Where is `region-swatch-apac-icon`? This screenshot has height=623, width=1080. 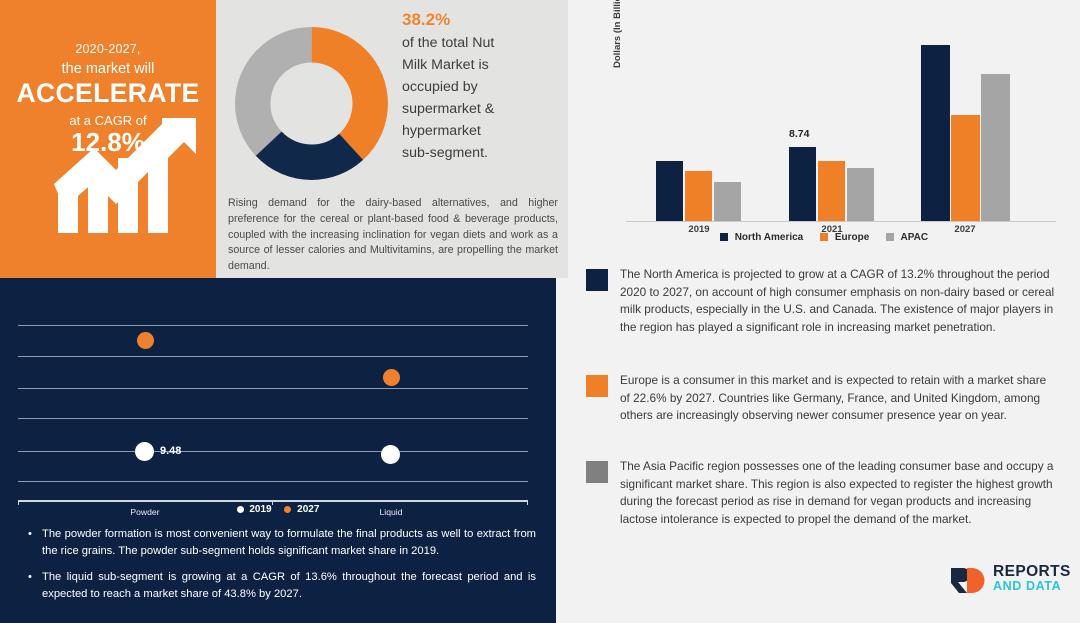
region-swatch-apac-icon is located at coordinates (597, 472).